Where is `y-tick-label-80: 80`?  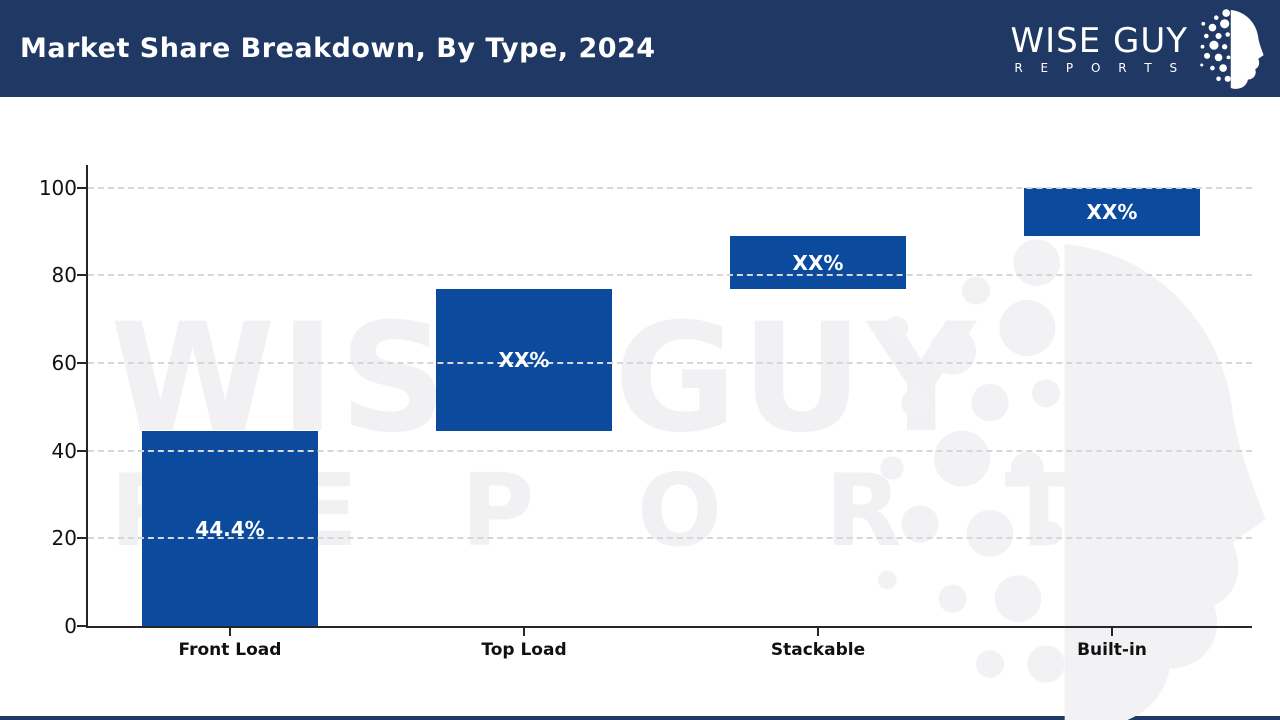 y-tick-label-80: 80 is located at coordinates (64, 275).